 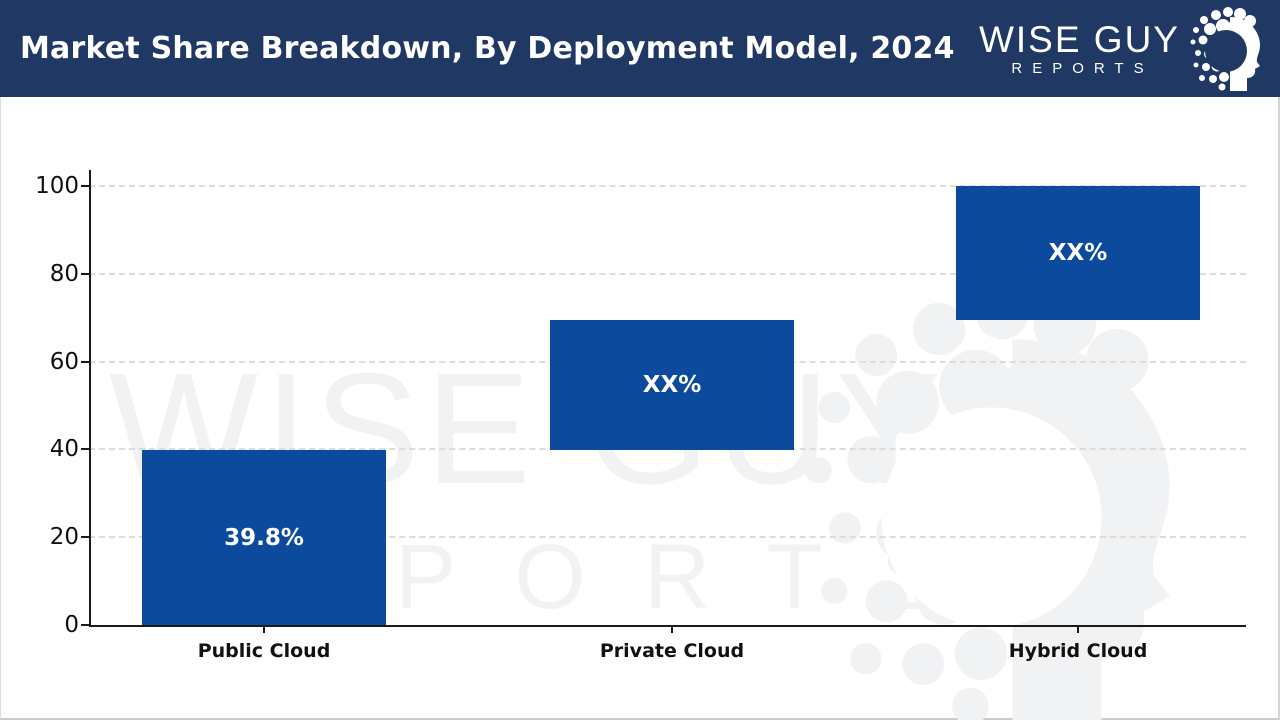 What do you see at coordinates (57, 186) in the screenshot?
I see `y-tick-label-100: 100` at bounding box center [57, 186].